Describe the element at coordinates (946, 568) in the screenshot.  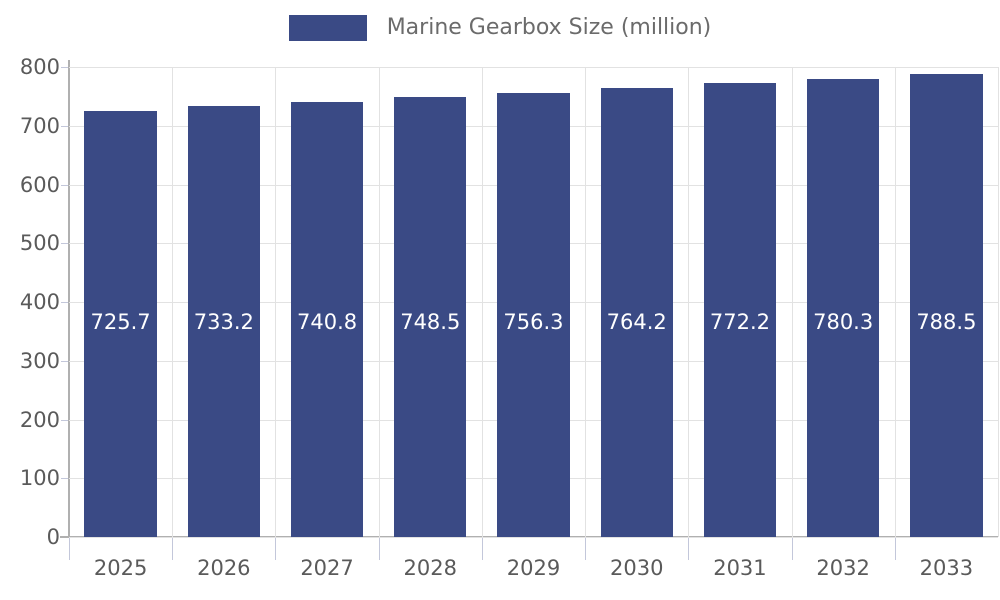
I see `x-tick-label: 2033` at that location.